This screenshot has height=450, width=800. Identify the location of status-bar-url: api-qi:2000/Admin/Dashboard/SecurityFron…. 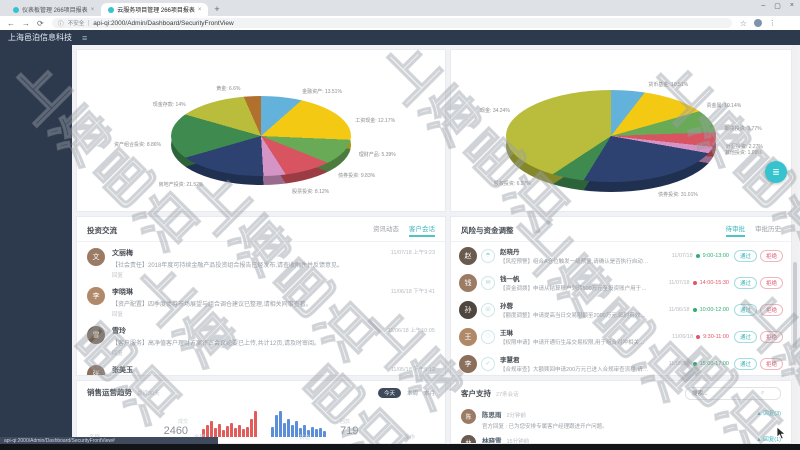
(109, 441).